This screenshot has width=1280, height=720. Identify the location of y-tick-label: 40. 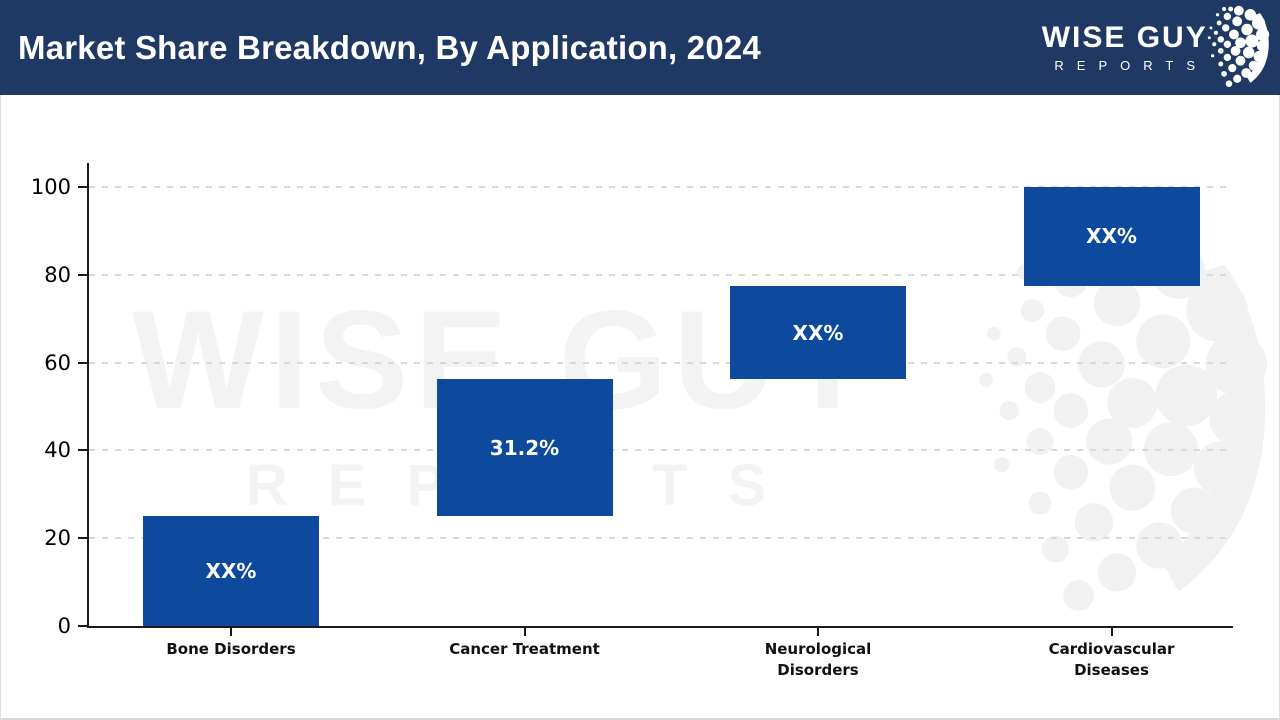
(57, 450).